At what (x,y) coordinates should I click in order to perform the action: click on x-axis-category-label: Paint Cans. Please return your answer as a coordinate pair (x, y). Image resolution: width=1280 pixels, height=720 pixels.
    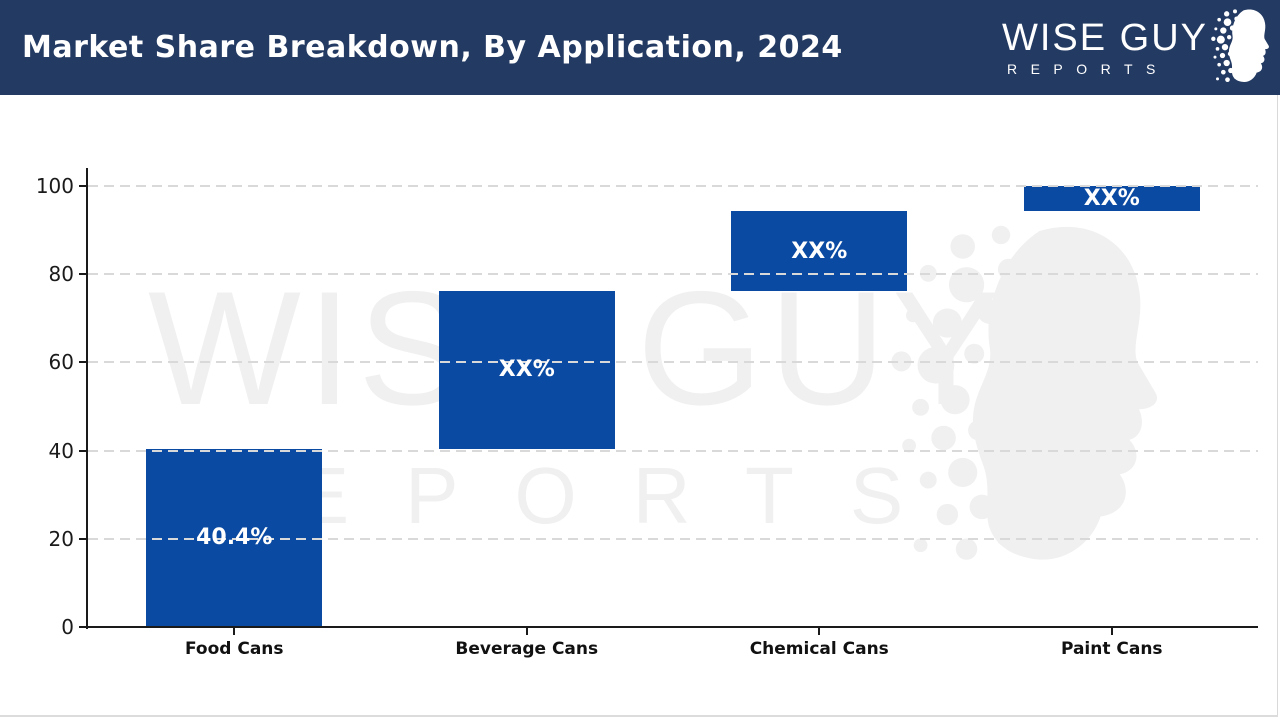
    Looking at the image, I should click on (1111, 649).